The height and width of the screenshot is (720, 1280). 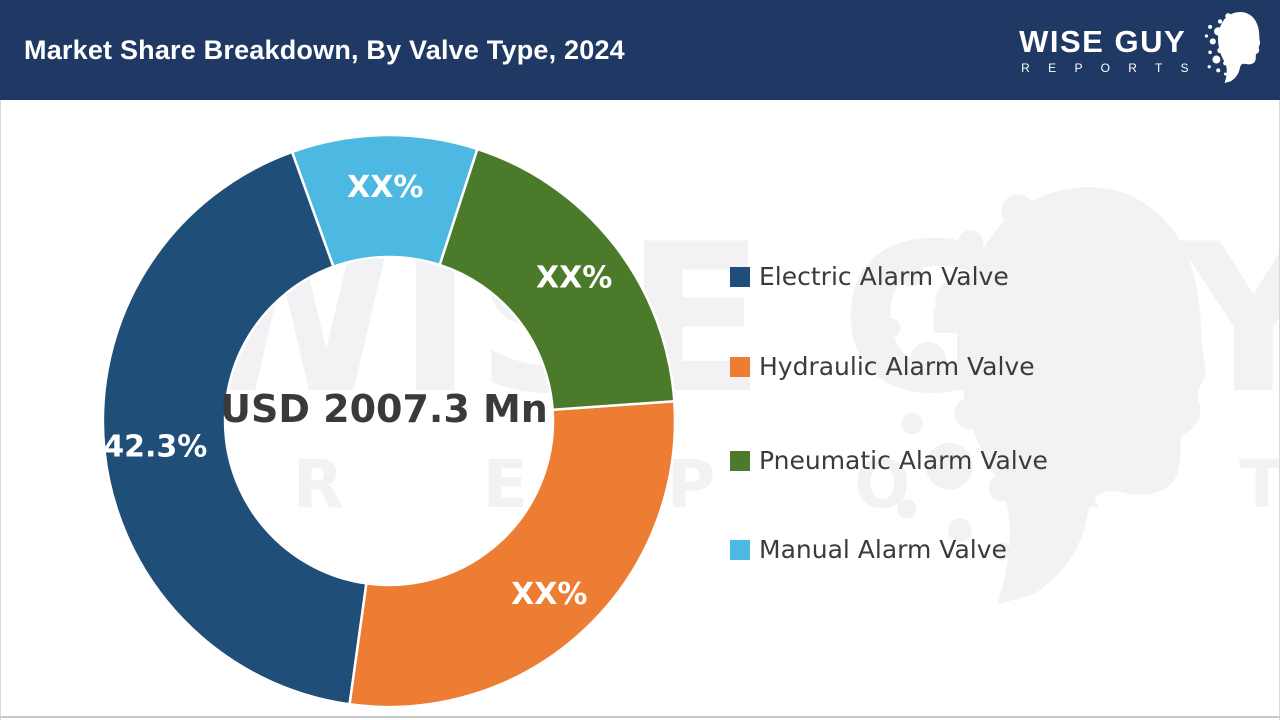 What do you see at coordinates (384, 409) in the screenshot?
I see `donut-center-value: USD 2007.3 Mn` at bounding box center [384, 409].